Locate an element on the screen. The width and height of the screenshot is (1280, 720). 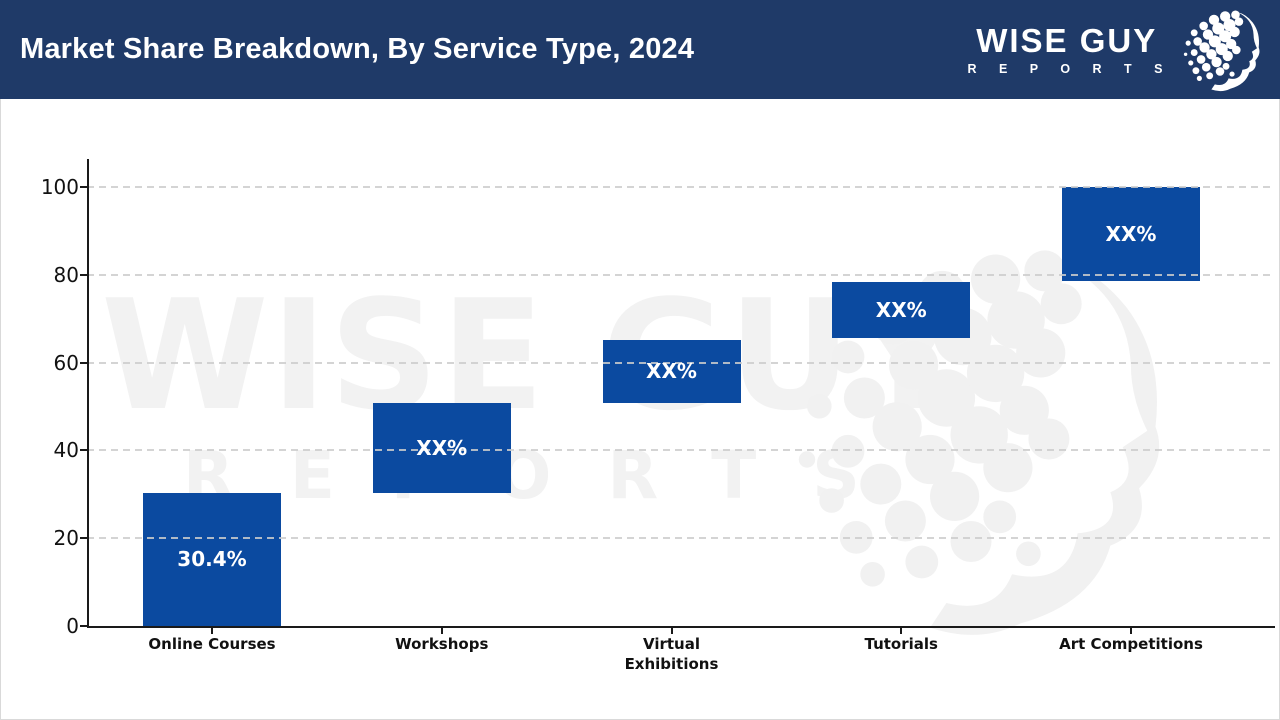
x-axis-spine is located at coordinates (681, 627).